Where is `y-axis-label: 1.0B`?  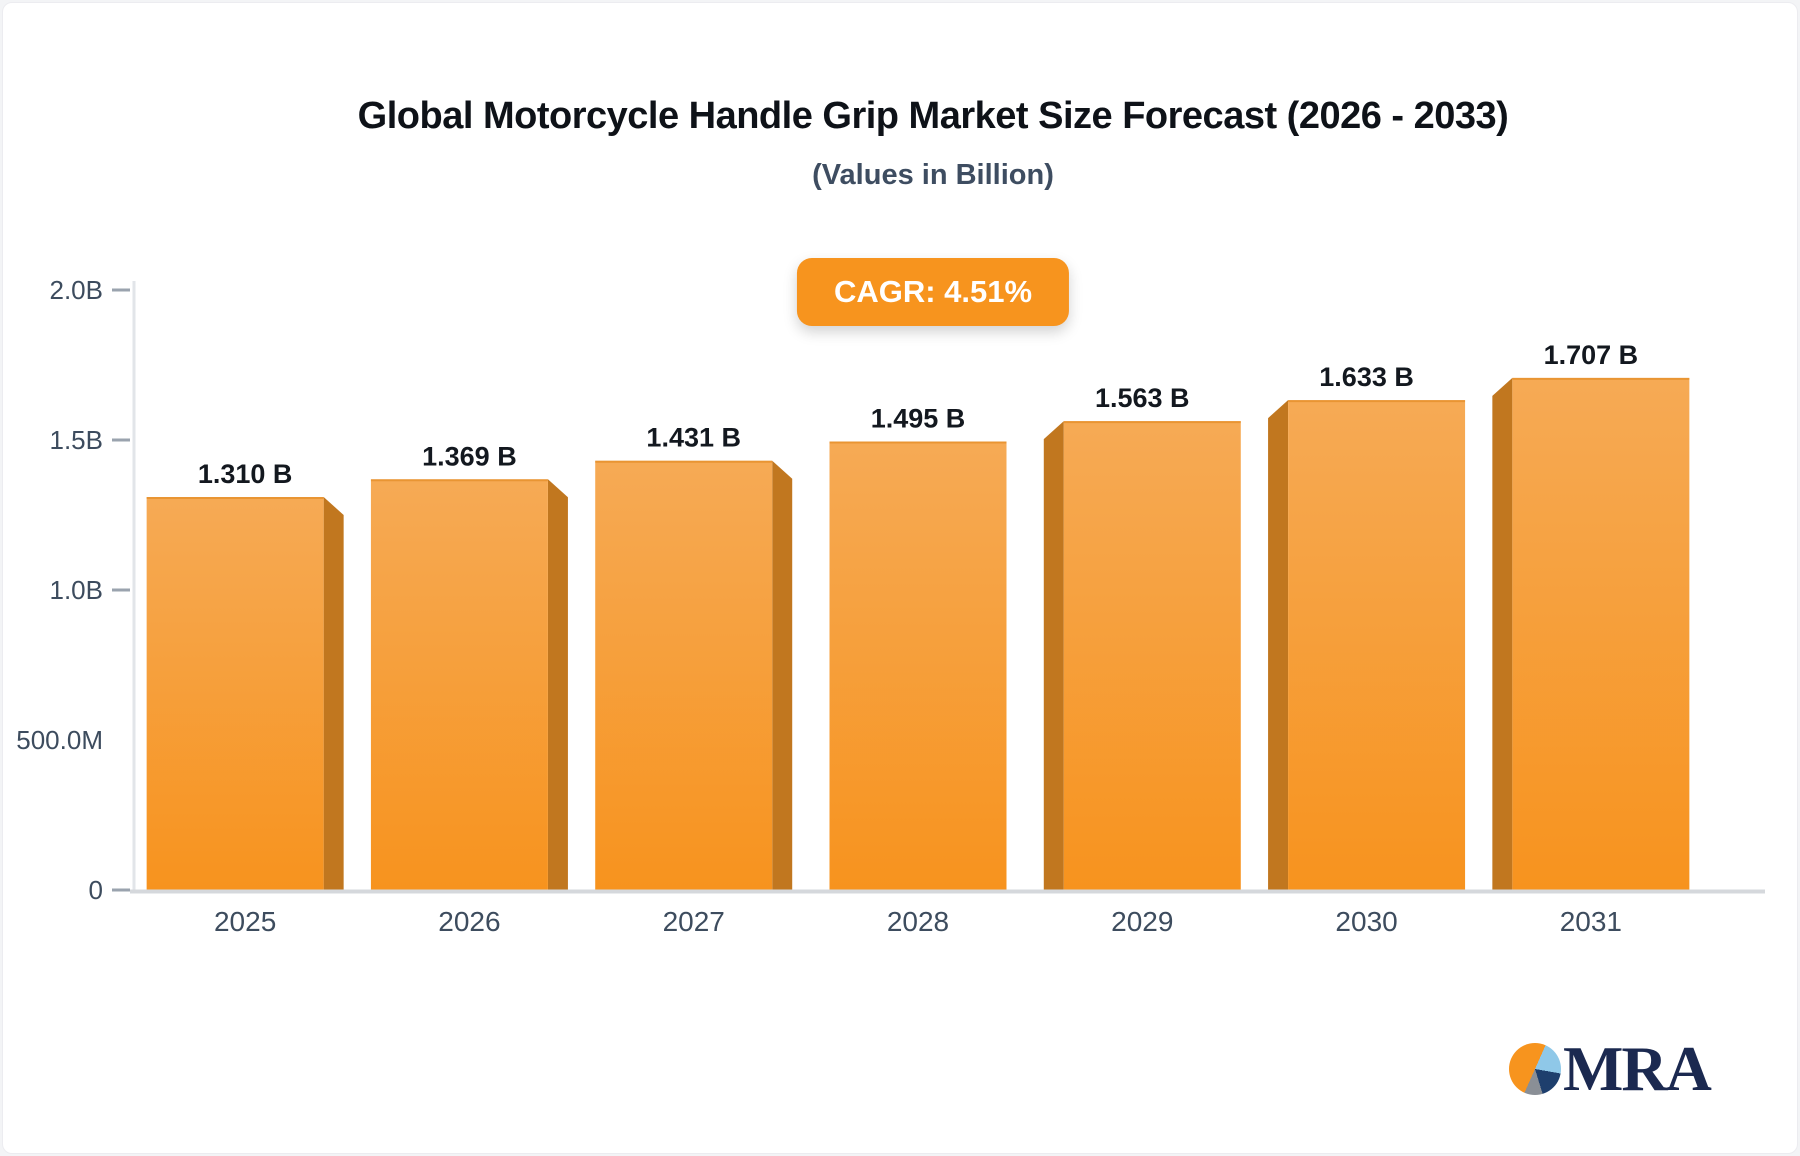
y-axis-label: 1.0B is located at coordinates (77, 590).